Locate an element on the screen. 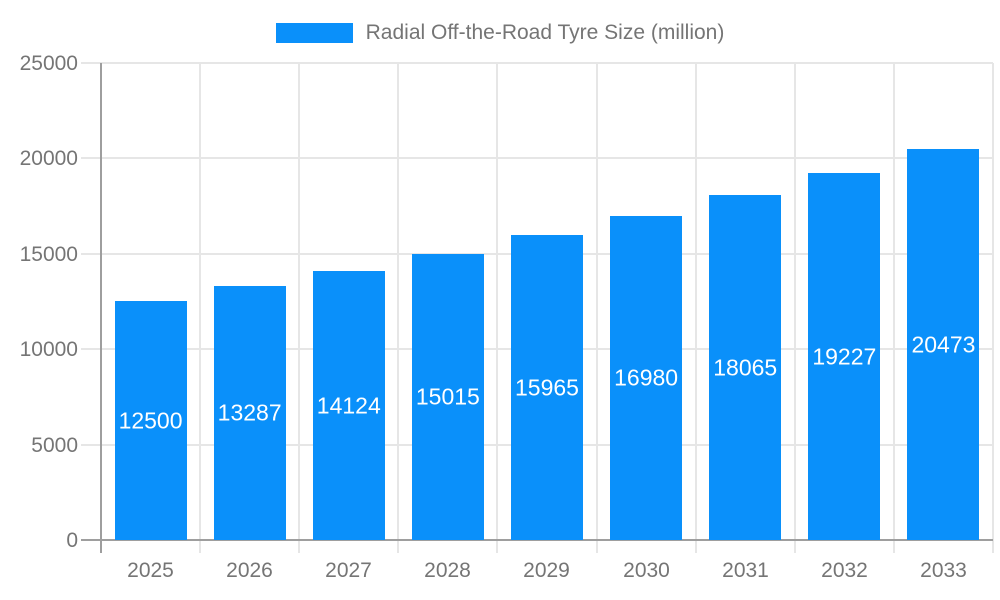 This screenshot has height=600, width=1000. bar-value-label: 12500 is located at coordinates (150, 420).